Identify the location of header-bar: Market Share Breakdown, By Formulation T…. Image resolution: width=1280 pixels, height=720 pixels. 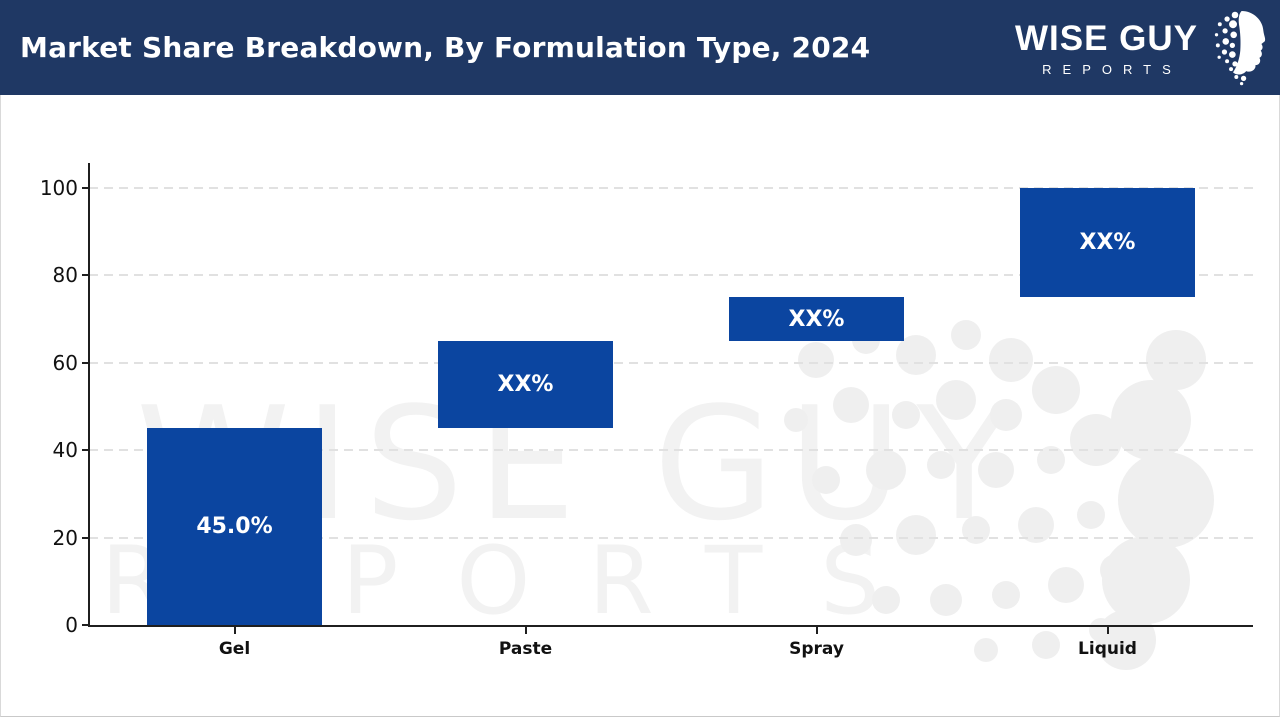
(640, 47).